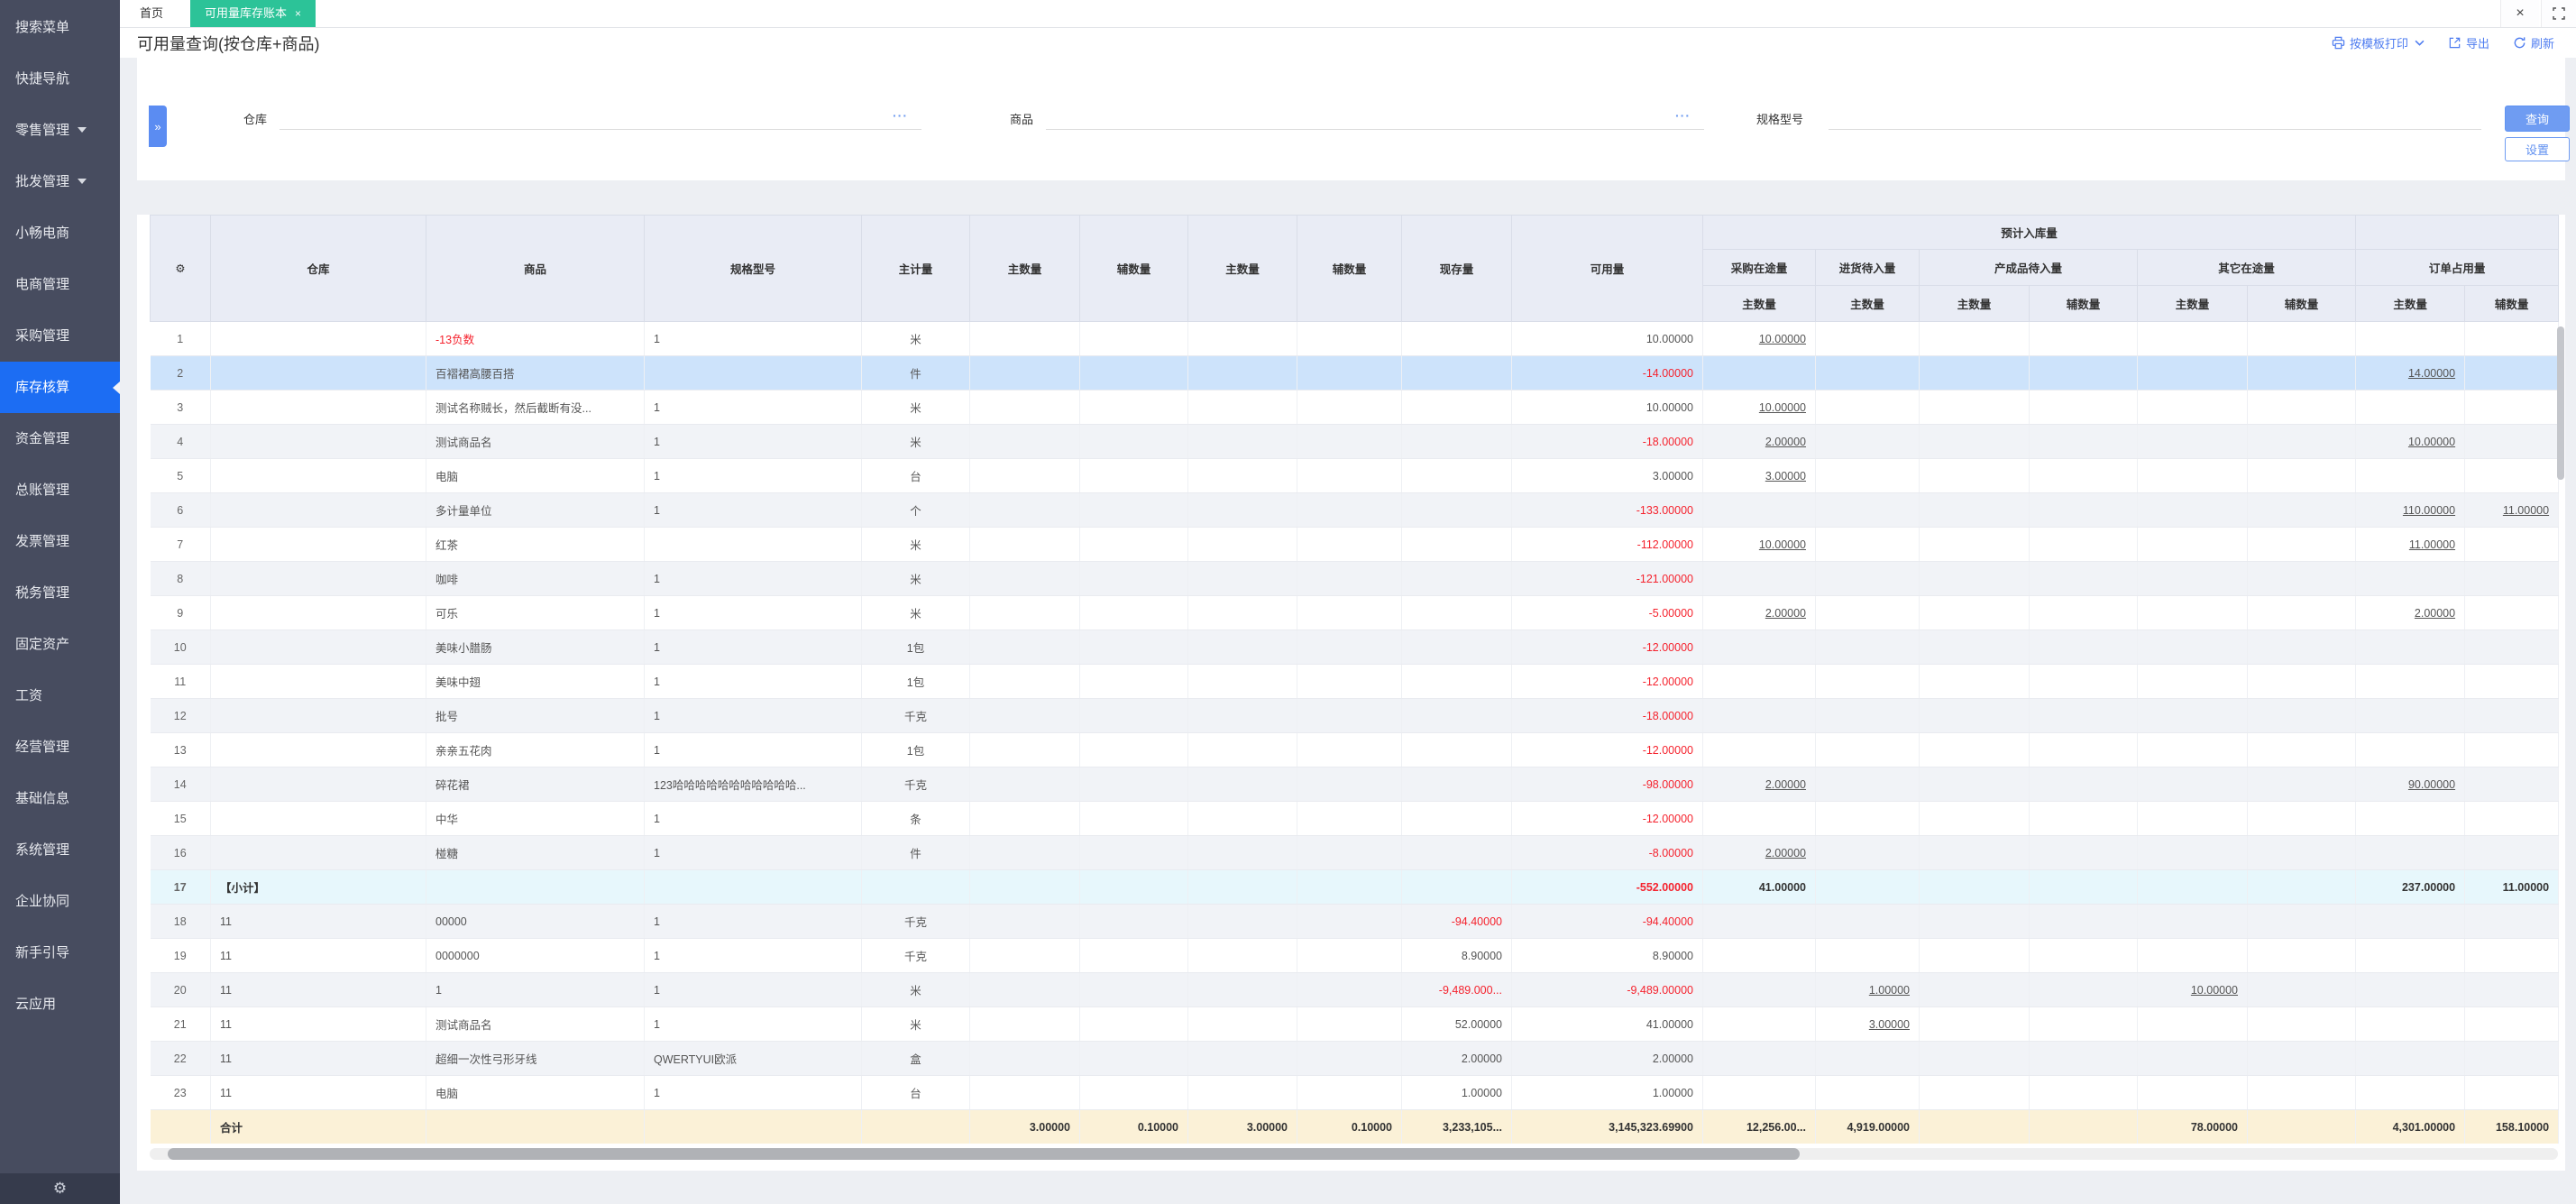 The height and width of the screenshot is (1204, 2576). Describe the element at coordinates (60, 850) in the screenshot. I see `sidebar-item-17: 系统管理` at that location.